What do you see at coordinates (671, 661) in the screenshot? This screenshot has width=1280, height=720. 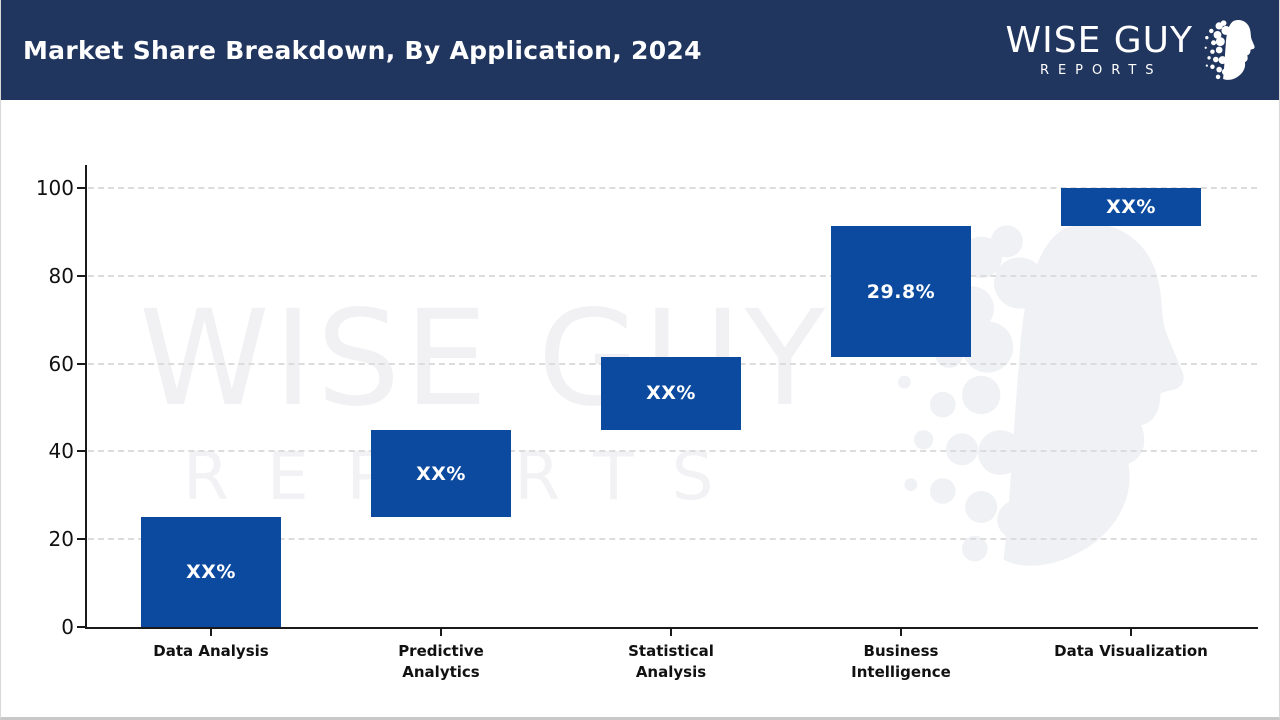 I see `x-category-label: Statistical Analysis` at bounding box center [671, 661].